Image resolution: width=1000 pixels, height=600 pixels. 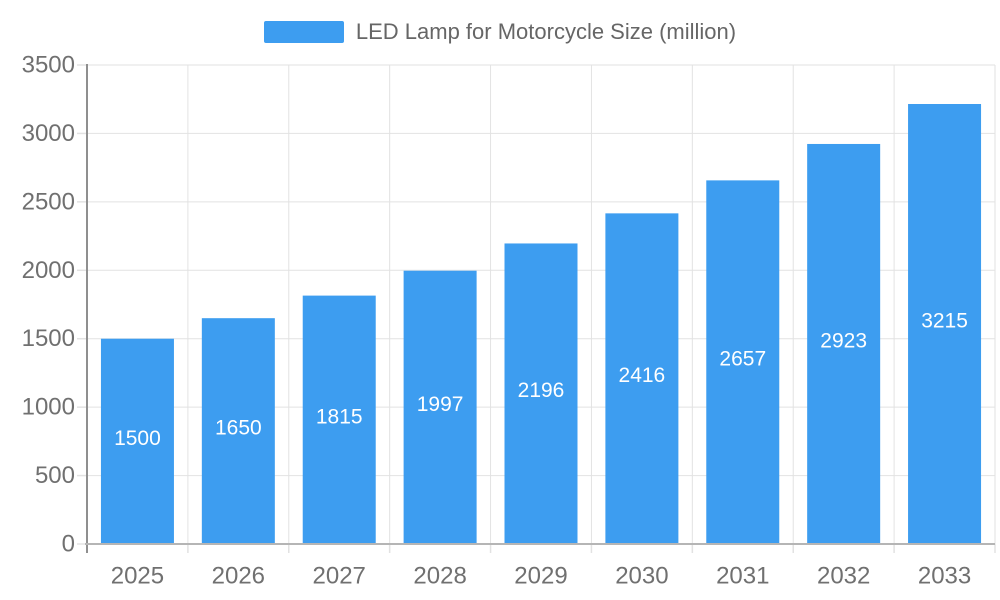 I want to click on bar-value-label: 3215, so click(x=944, y=321).